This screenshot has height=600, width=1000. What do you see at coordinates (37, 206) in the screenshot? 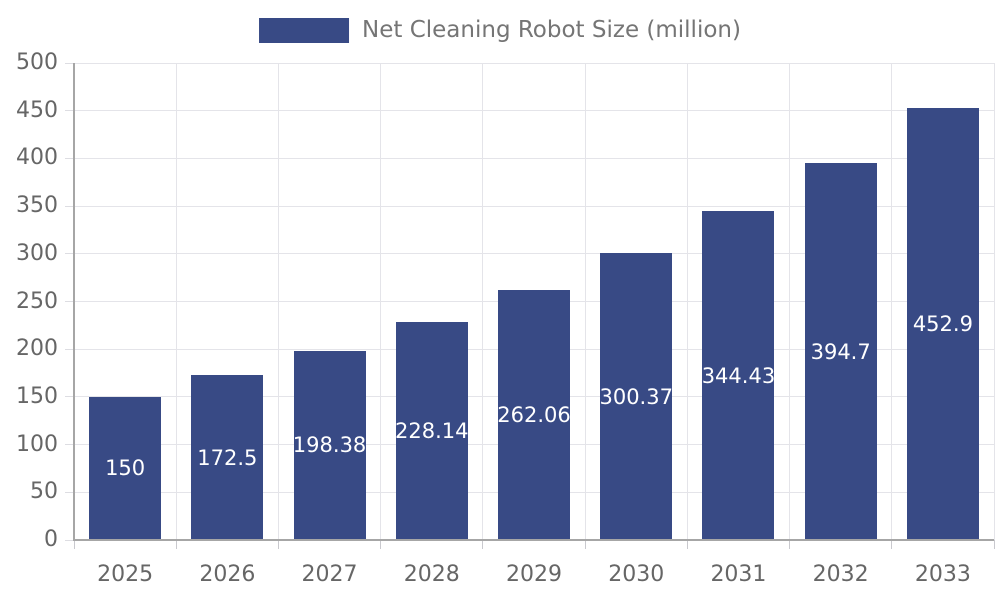
I see `y-axis-tick-label: 350` at bounding box center [37, 206].